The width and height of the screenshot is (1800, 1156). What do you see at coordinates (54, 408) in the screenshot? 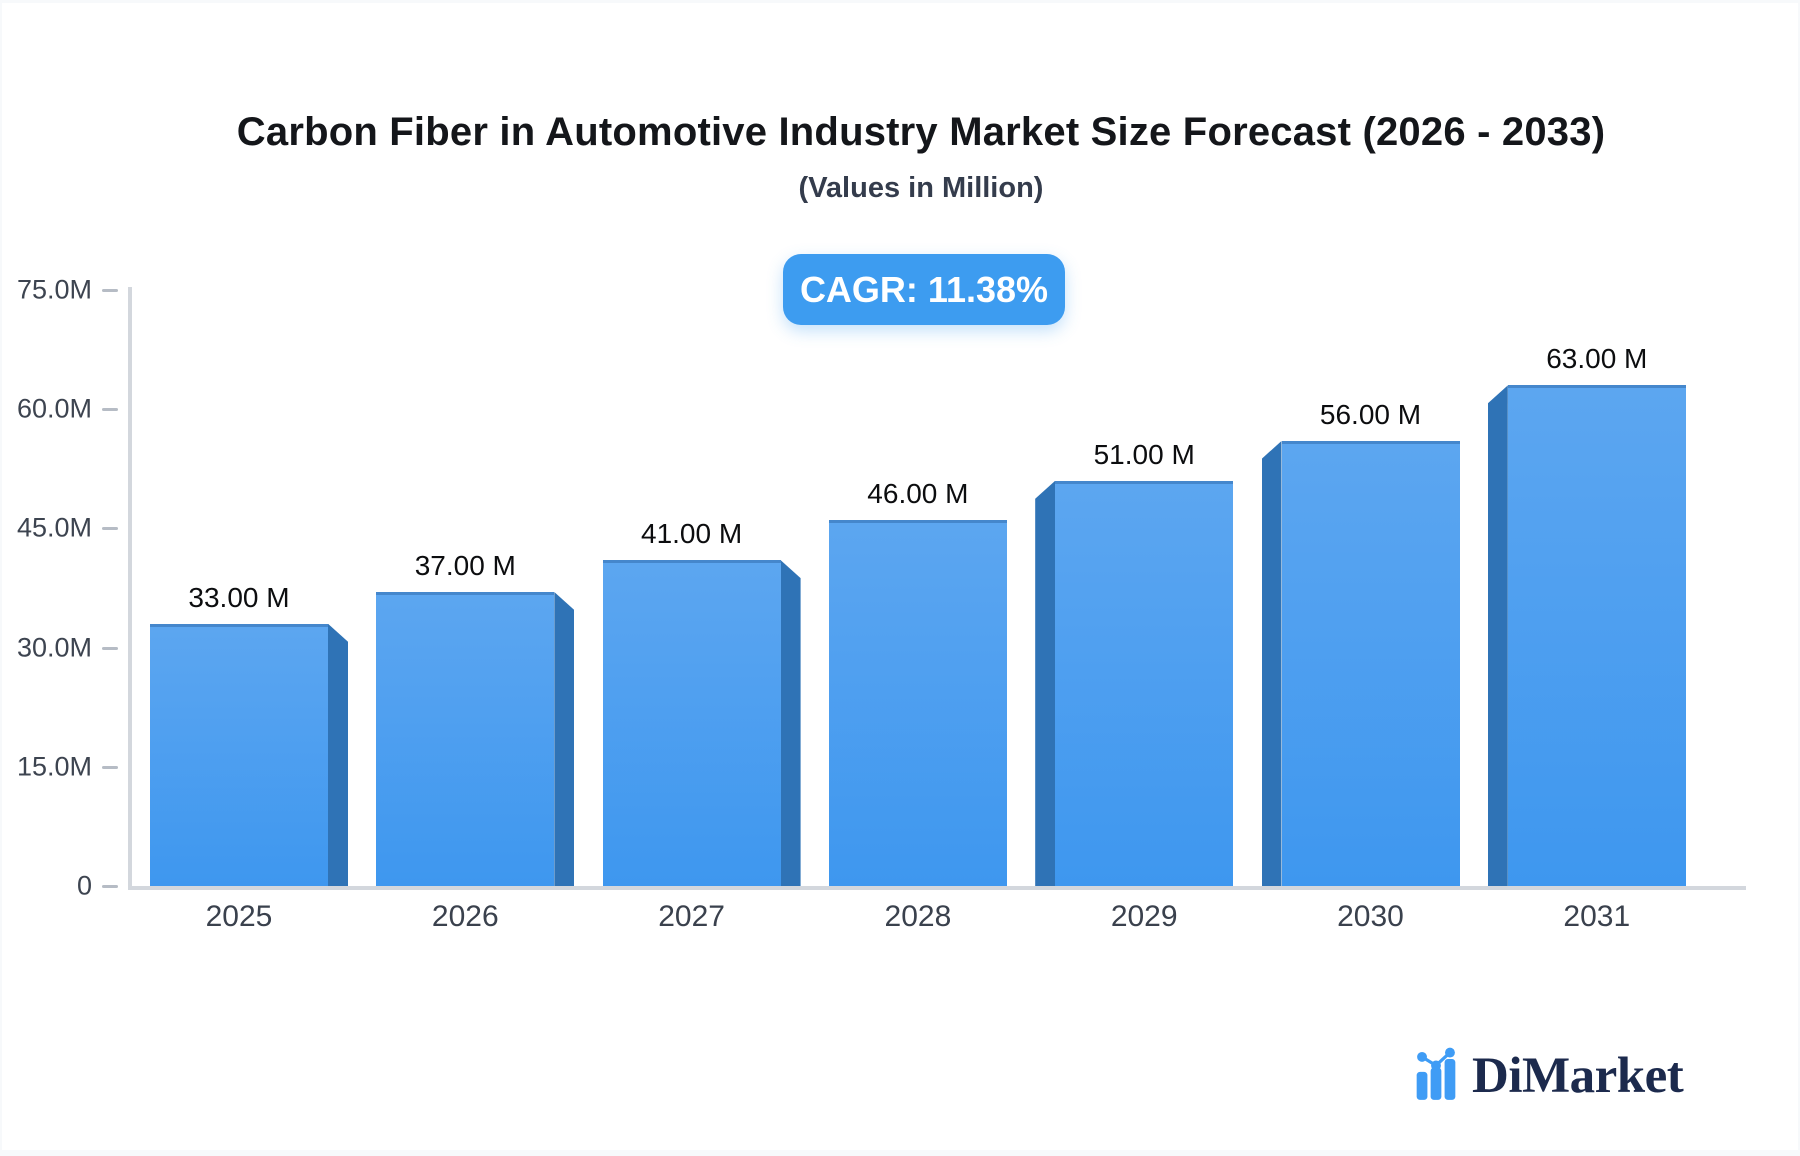
I see `y-axis-tick-label: 60.0M` at bounding box center [54, 408].